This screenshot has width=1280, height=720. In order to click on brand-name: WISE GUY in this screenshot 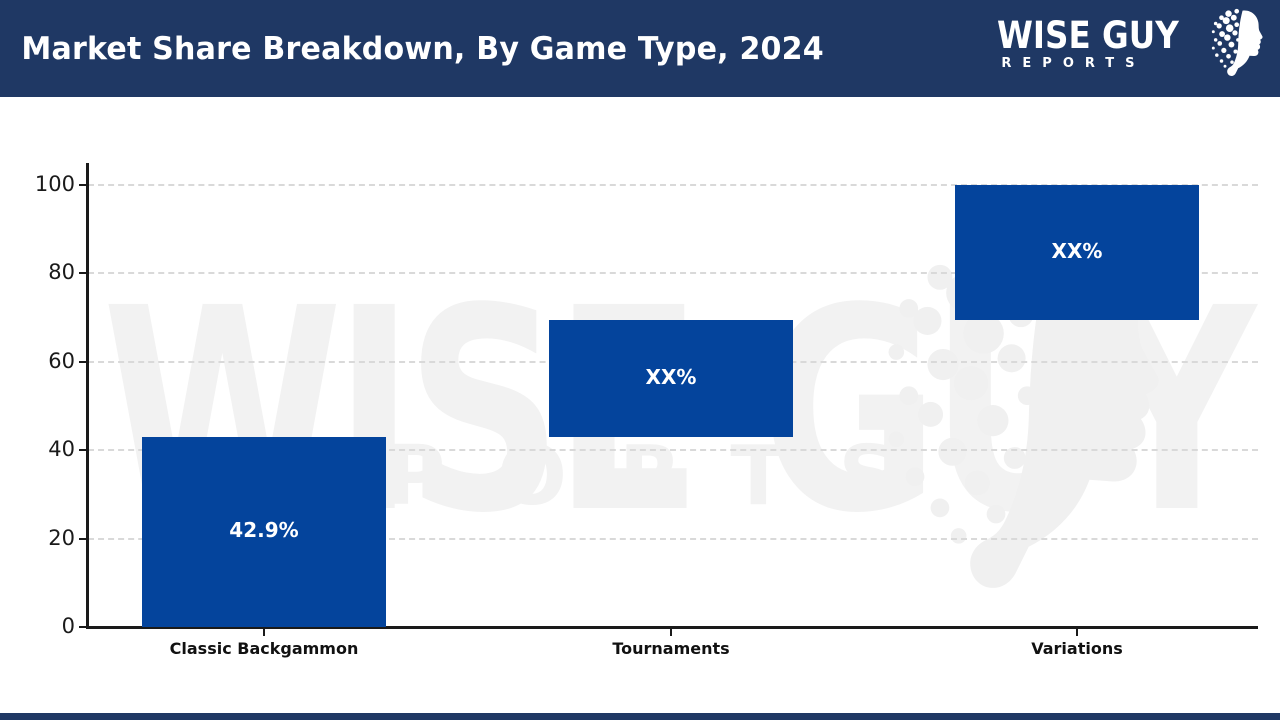, I will do `click(1088, 35)`.